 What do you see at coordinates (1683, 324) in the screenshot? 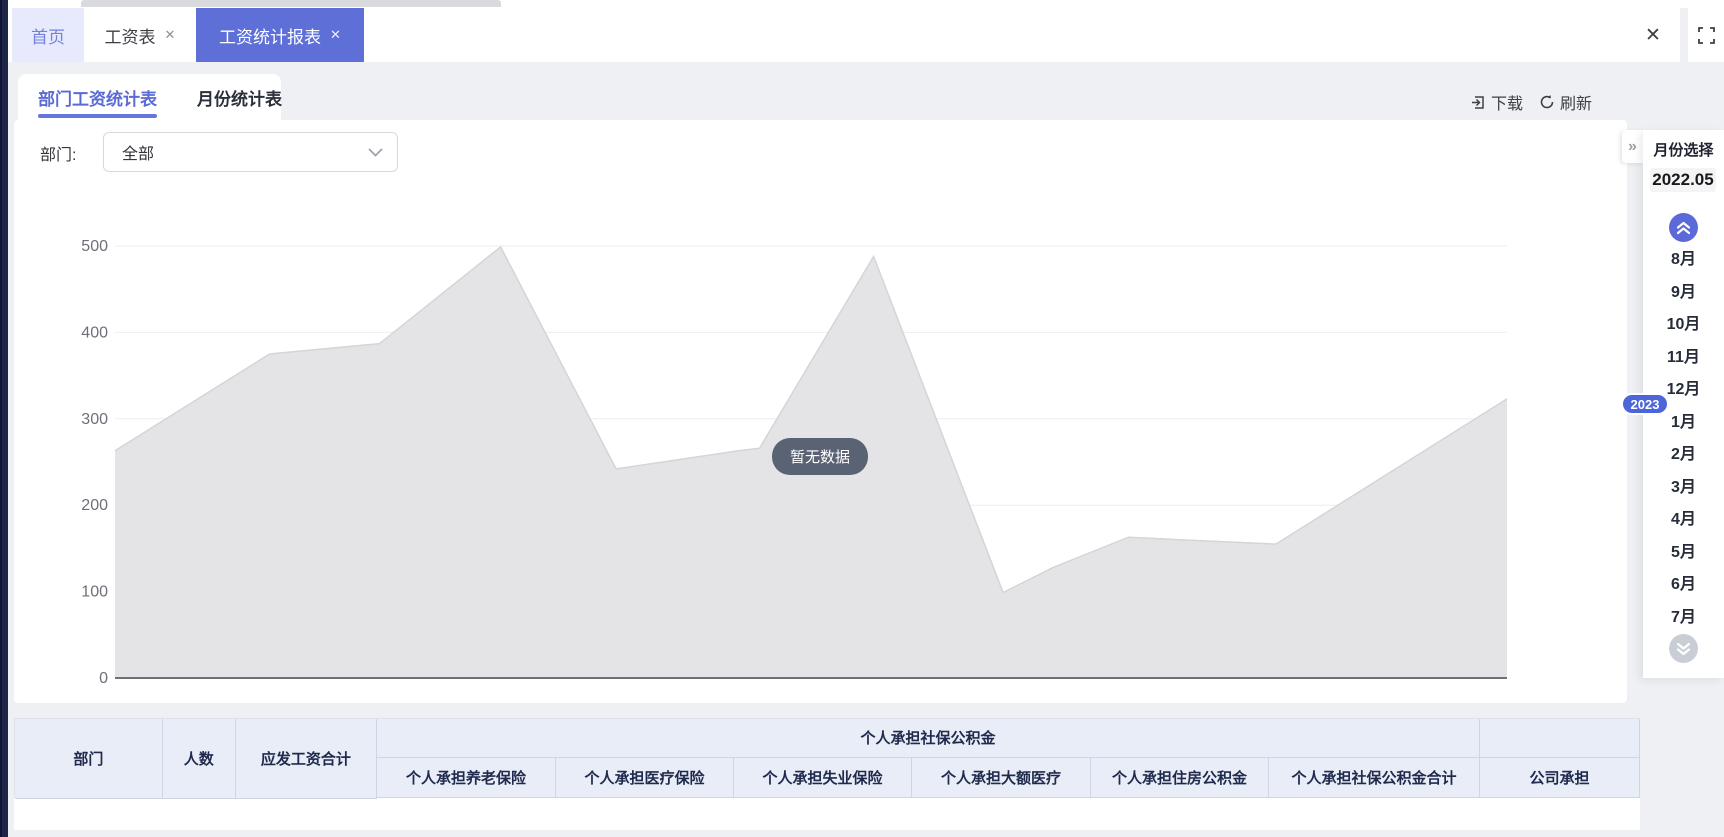
I see `month-item-10月: 10月` at bounding box center [1683, 324].